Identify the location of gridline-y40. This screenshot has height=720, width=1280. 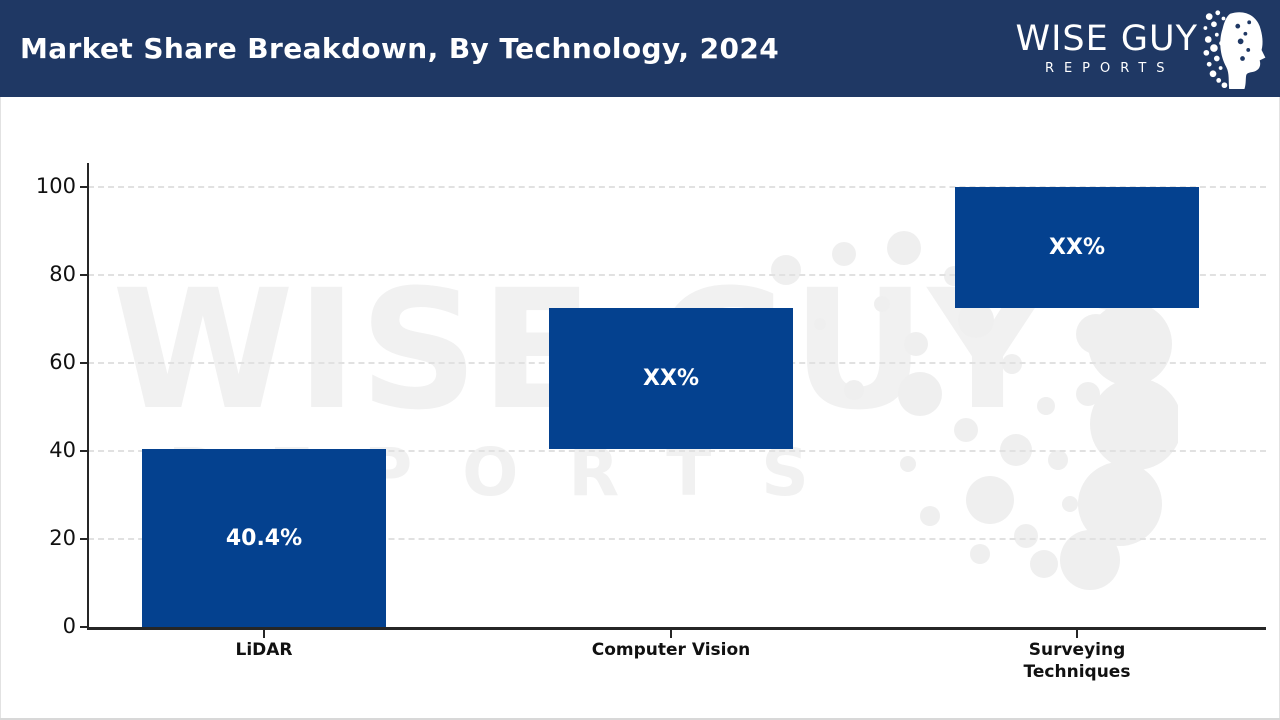
(677, 451).